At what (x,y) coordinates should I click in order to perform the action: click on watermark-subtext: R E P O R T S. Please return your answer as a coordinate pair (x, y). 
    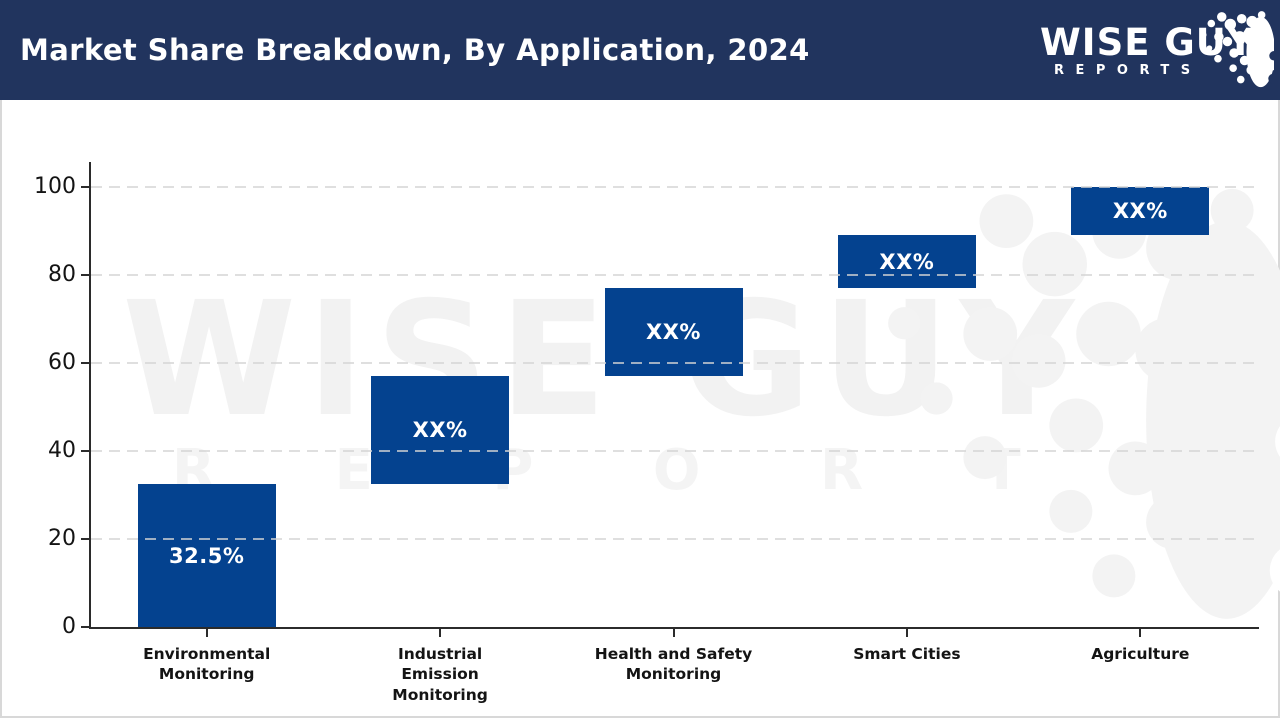
    Looking at the image, I should click on (701, 470).